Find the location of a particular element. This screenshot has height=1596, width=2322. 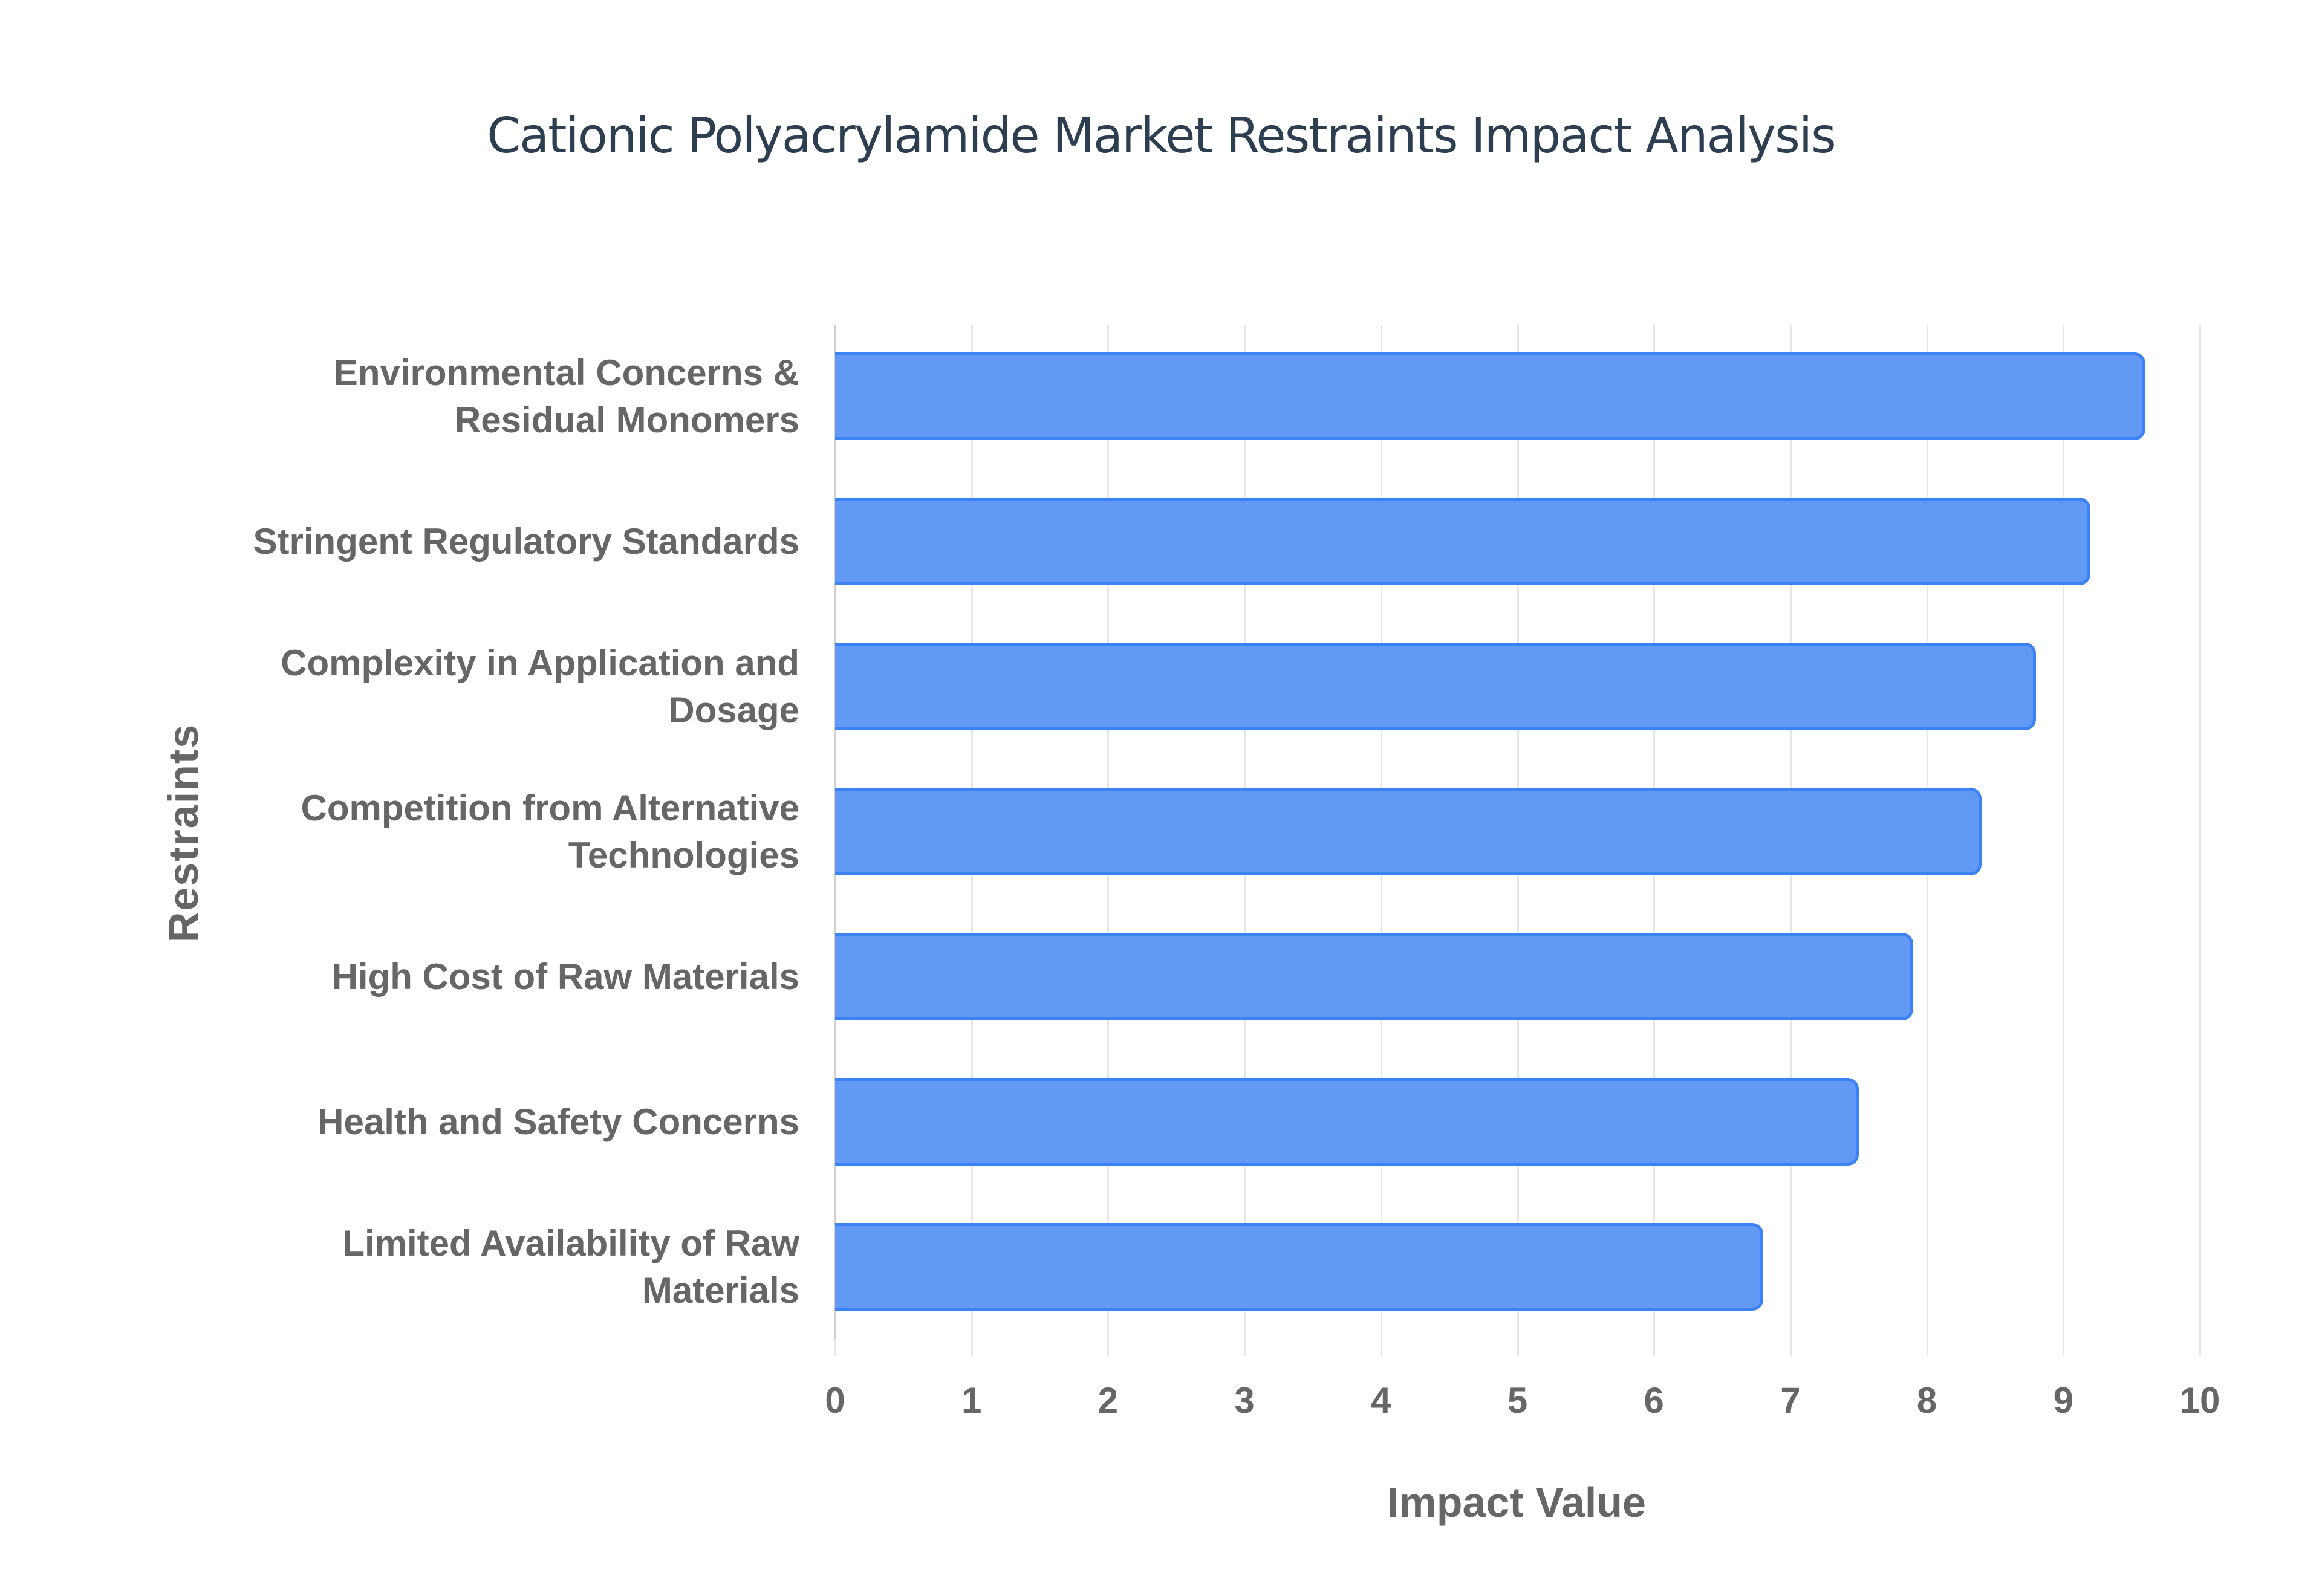

y-category-label: Limited Availability of Raw Materials is located at coordinates (497, 1267).